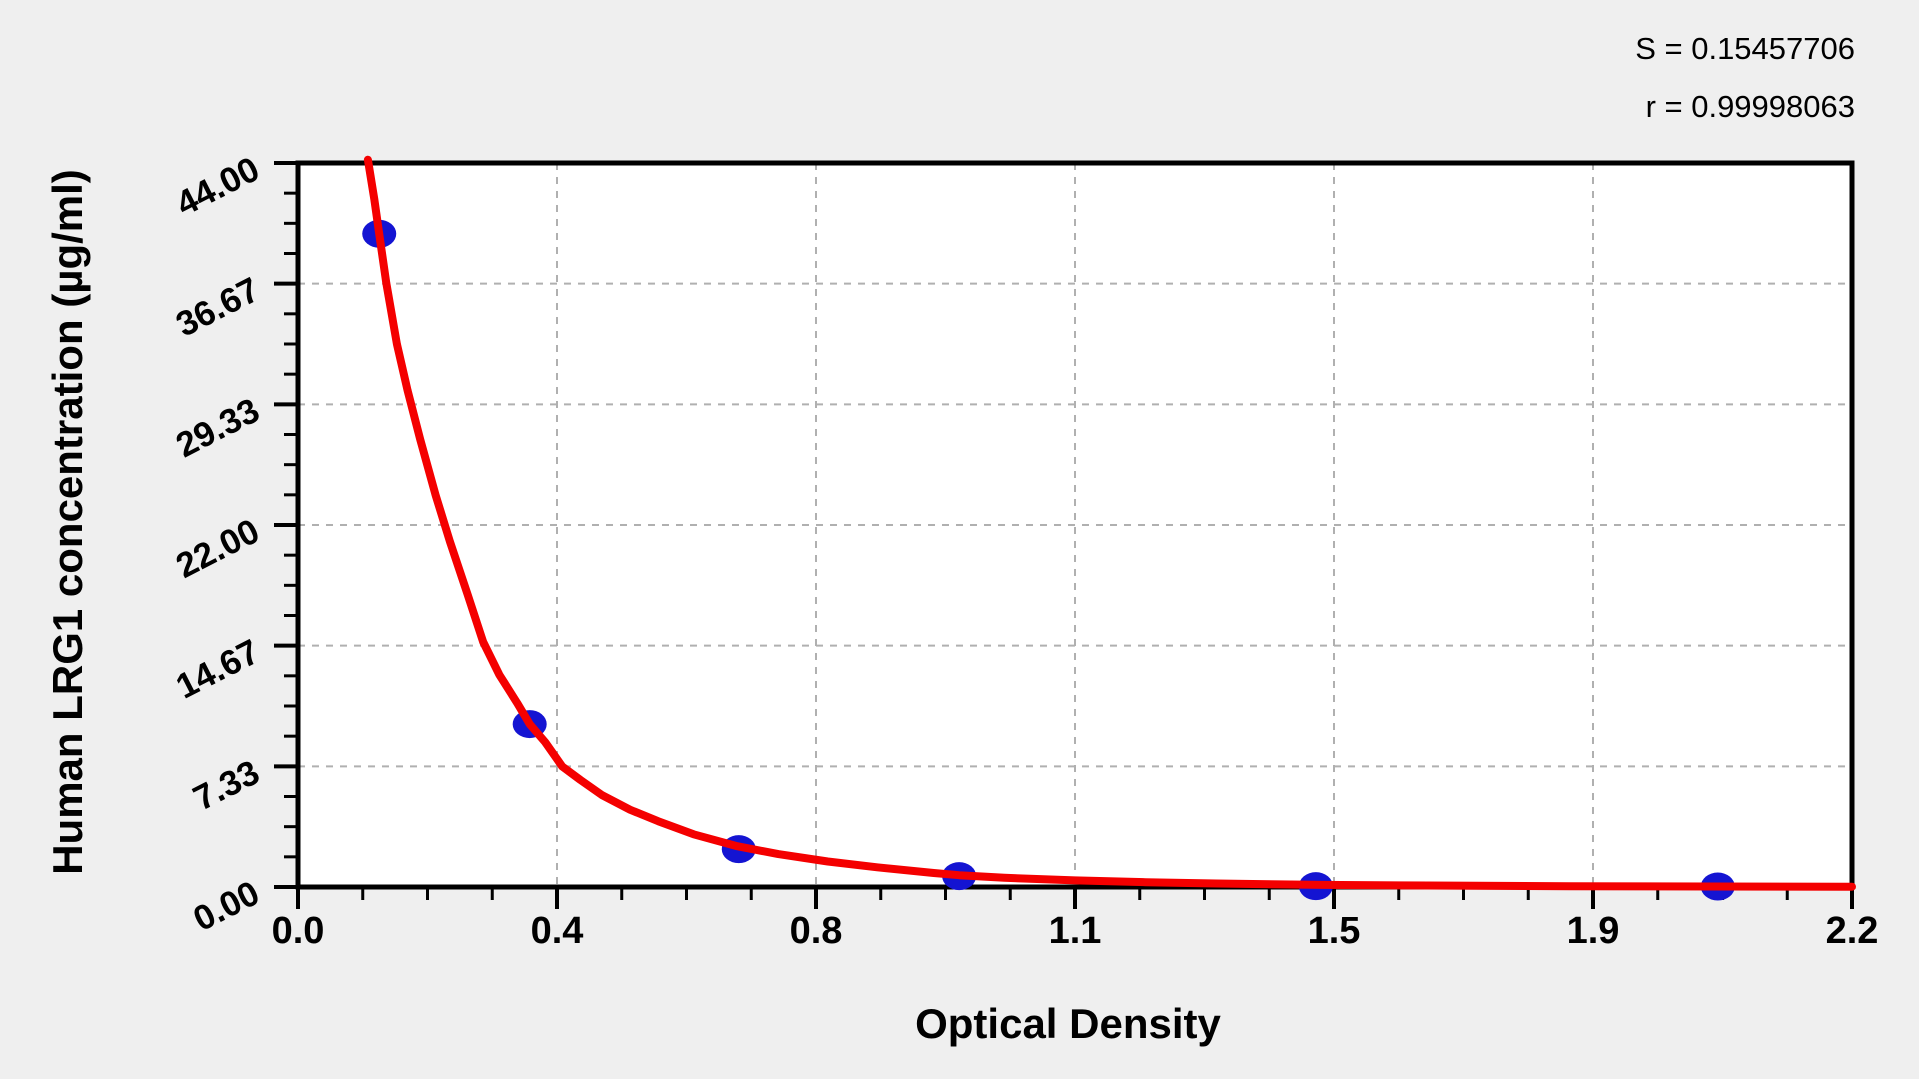 Image resolution: width=1919 pixels, height=1079 pixels. What do you see at coordinates (1745, 48) in the screenshot?
I see `fit-stat-s: S = 0.15457706` at bounding box center [1745, 48].